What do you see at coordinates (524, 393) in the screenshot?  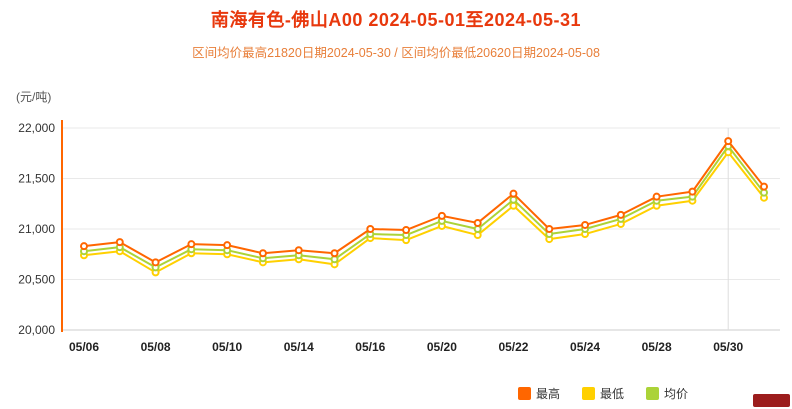 I see `legend-swatch-high-icon` at bounding box center [524, 393].